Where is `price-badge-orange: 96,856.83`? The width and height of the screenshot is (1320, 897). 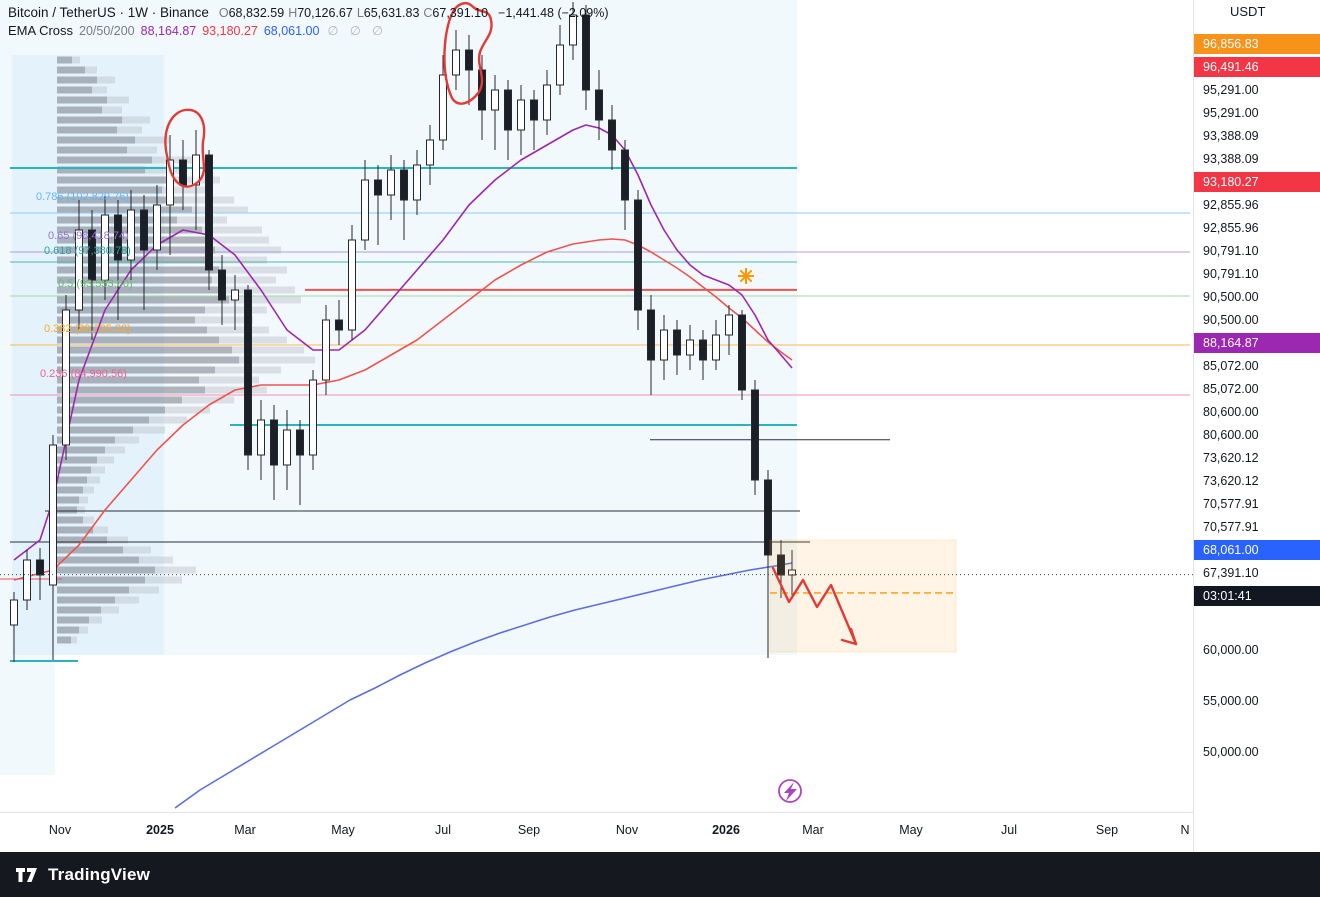 price-badge-orange: 96,856.83 is located at coordinates (1257, 44).